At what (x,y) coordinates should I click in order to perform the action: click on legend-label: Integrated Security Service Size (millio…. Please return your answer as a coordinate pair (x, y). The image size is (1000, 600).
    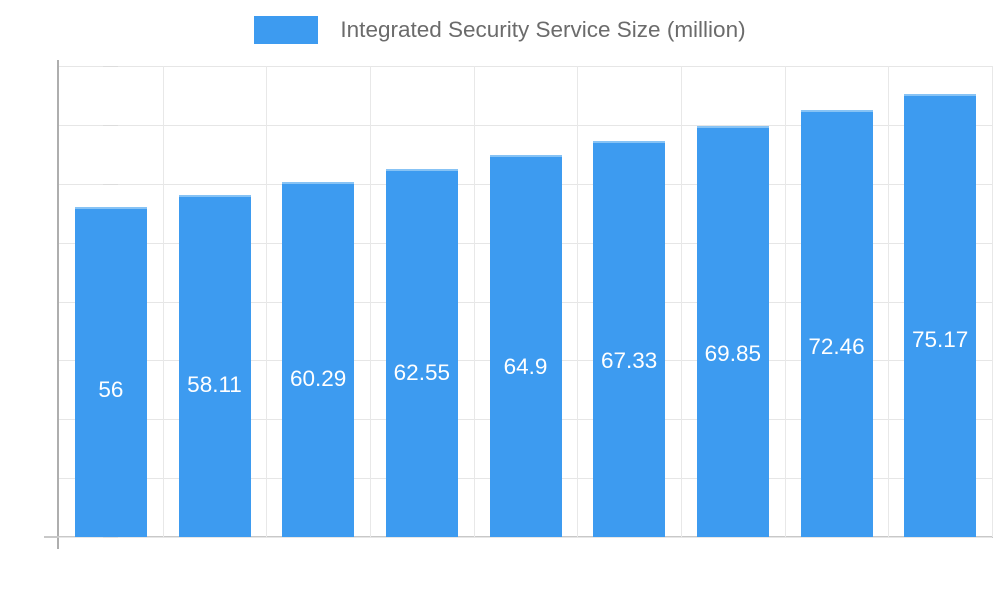
    Looking at the image, I should click on (543, 29).